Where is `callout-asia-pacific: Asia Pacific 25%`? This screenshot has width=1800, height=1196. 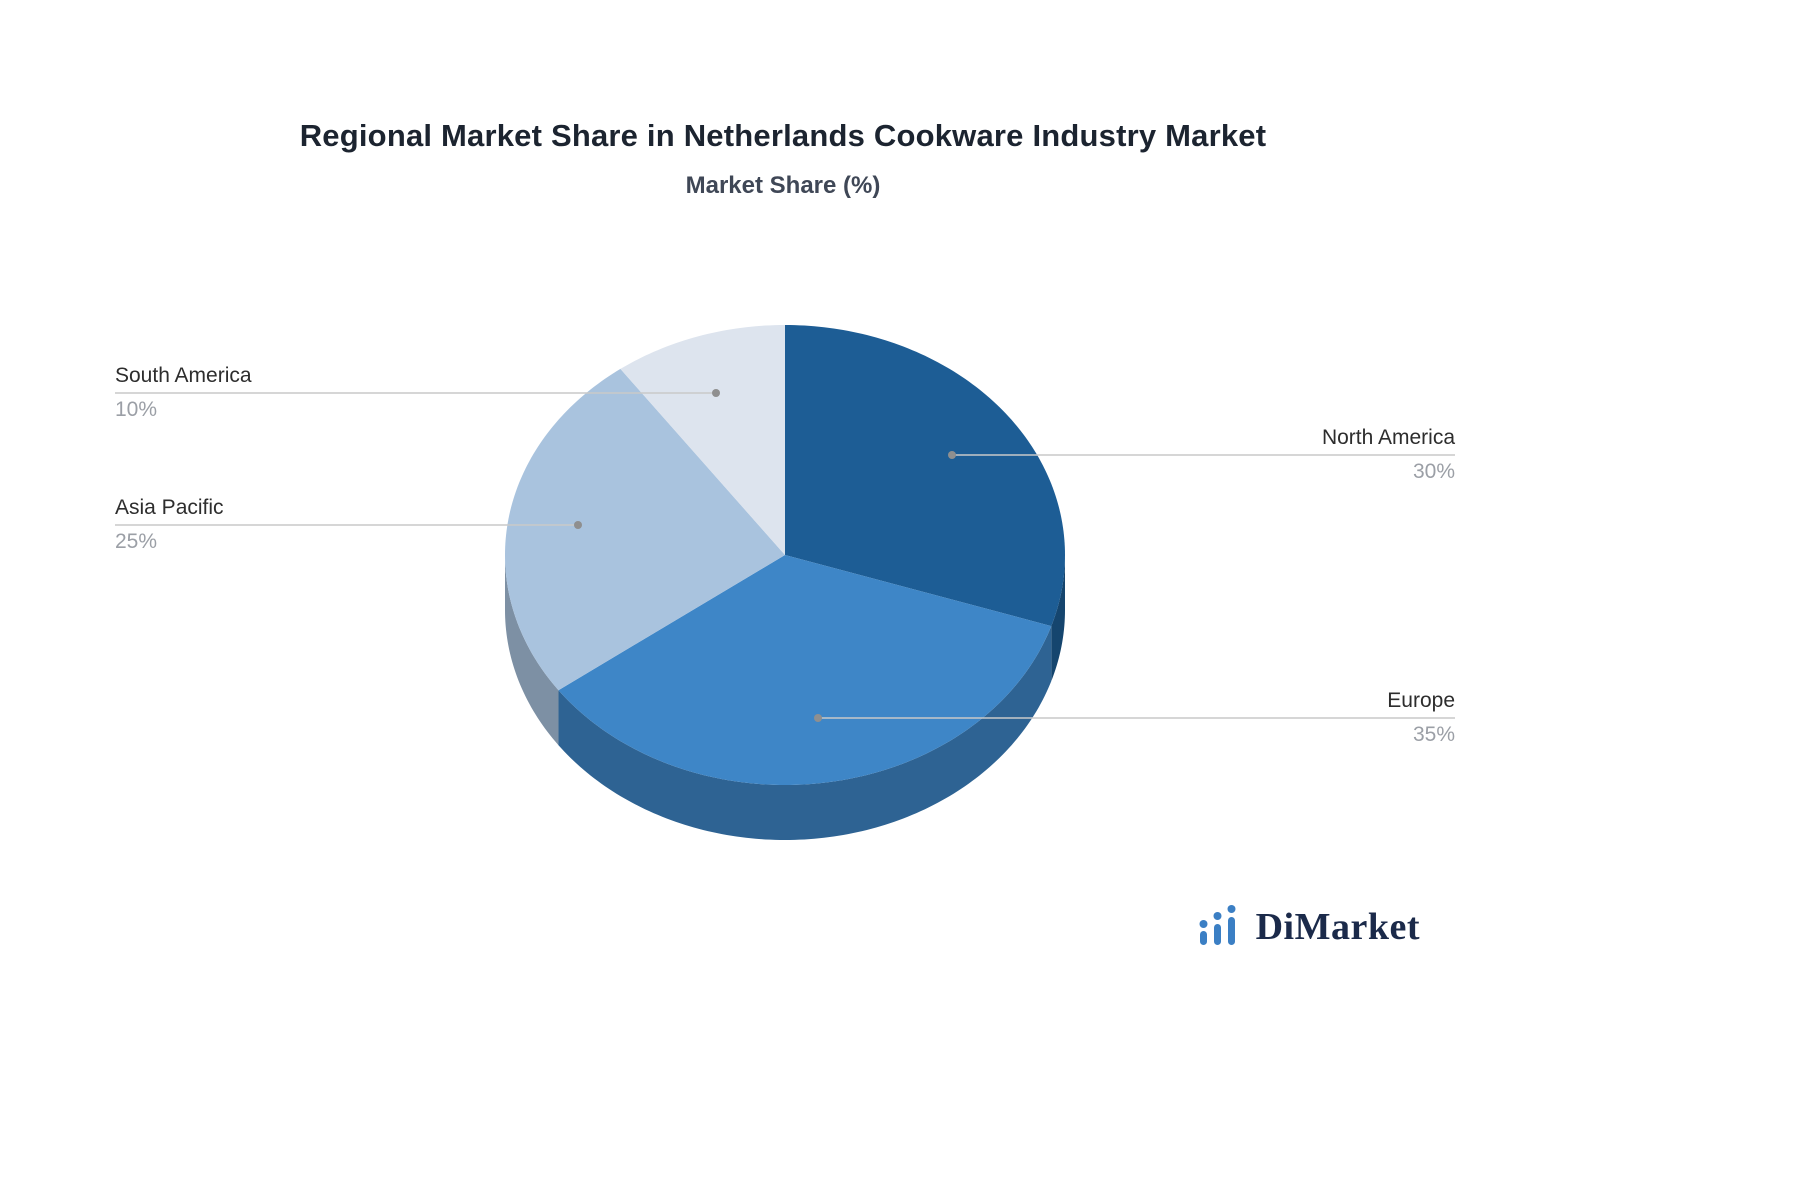
callout-asia-pacific: Asia Pacific 25% is located at coordinates (169, 525).